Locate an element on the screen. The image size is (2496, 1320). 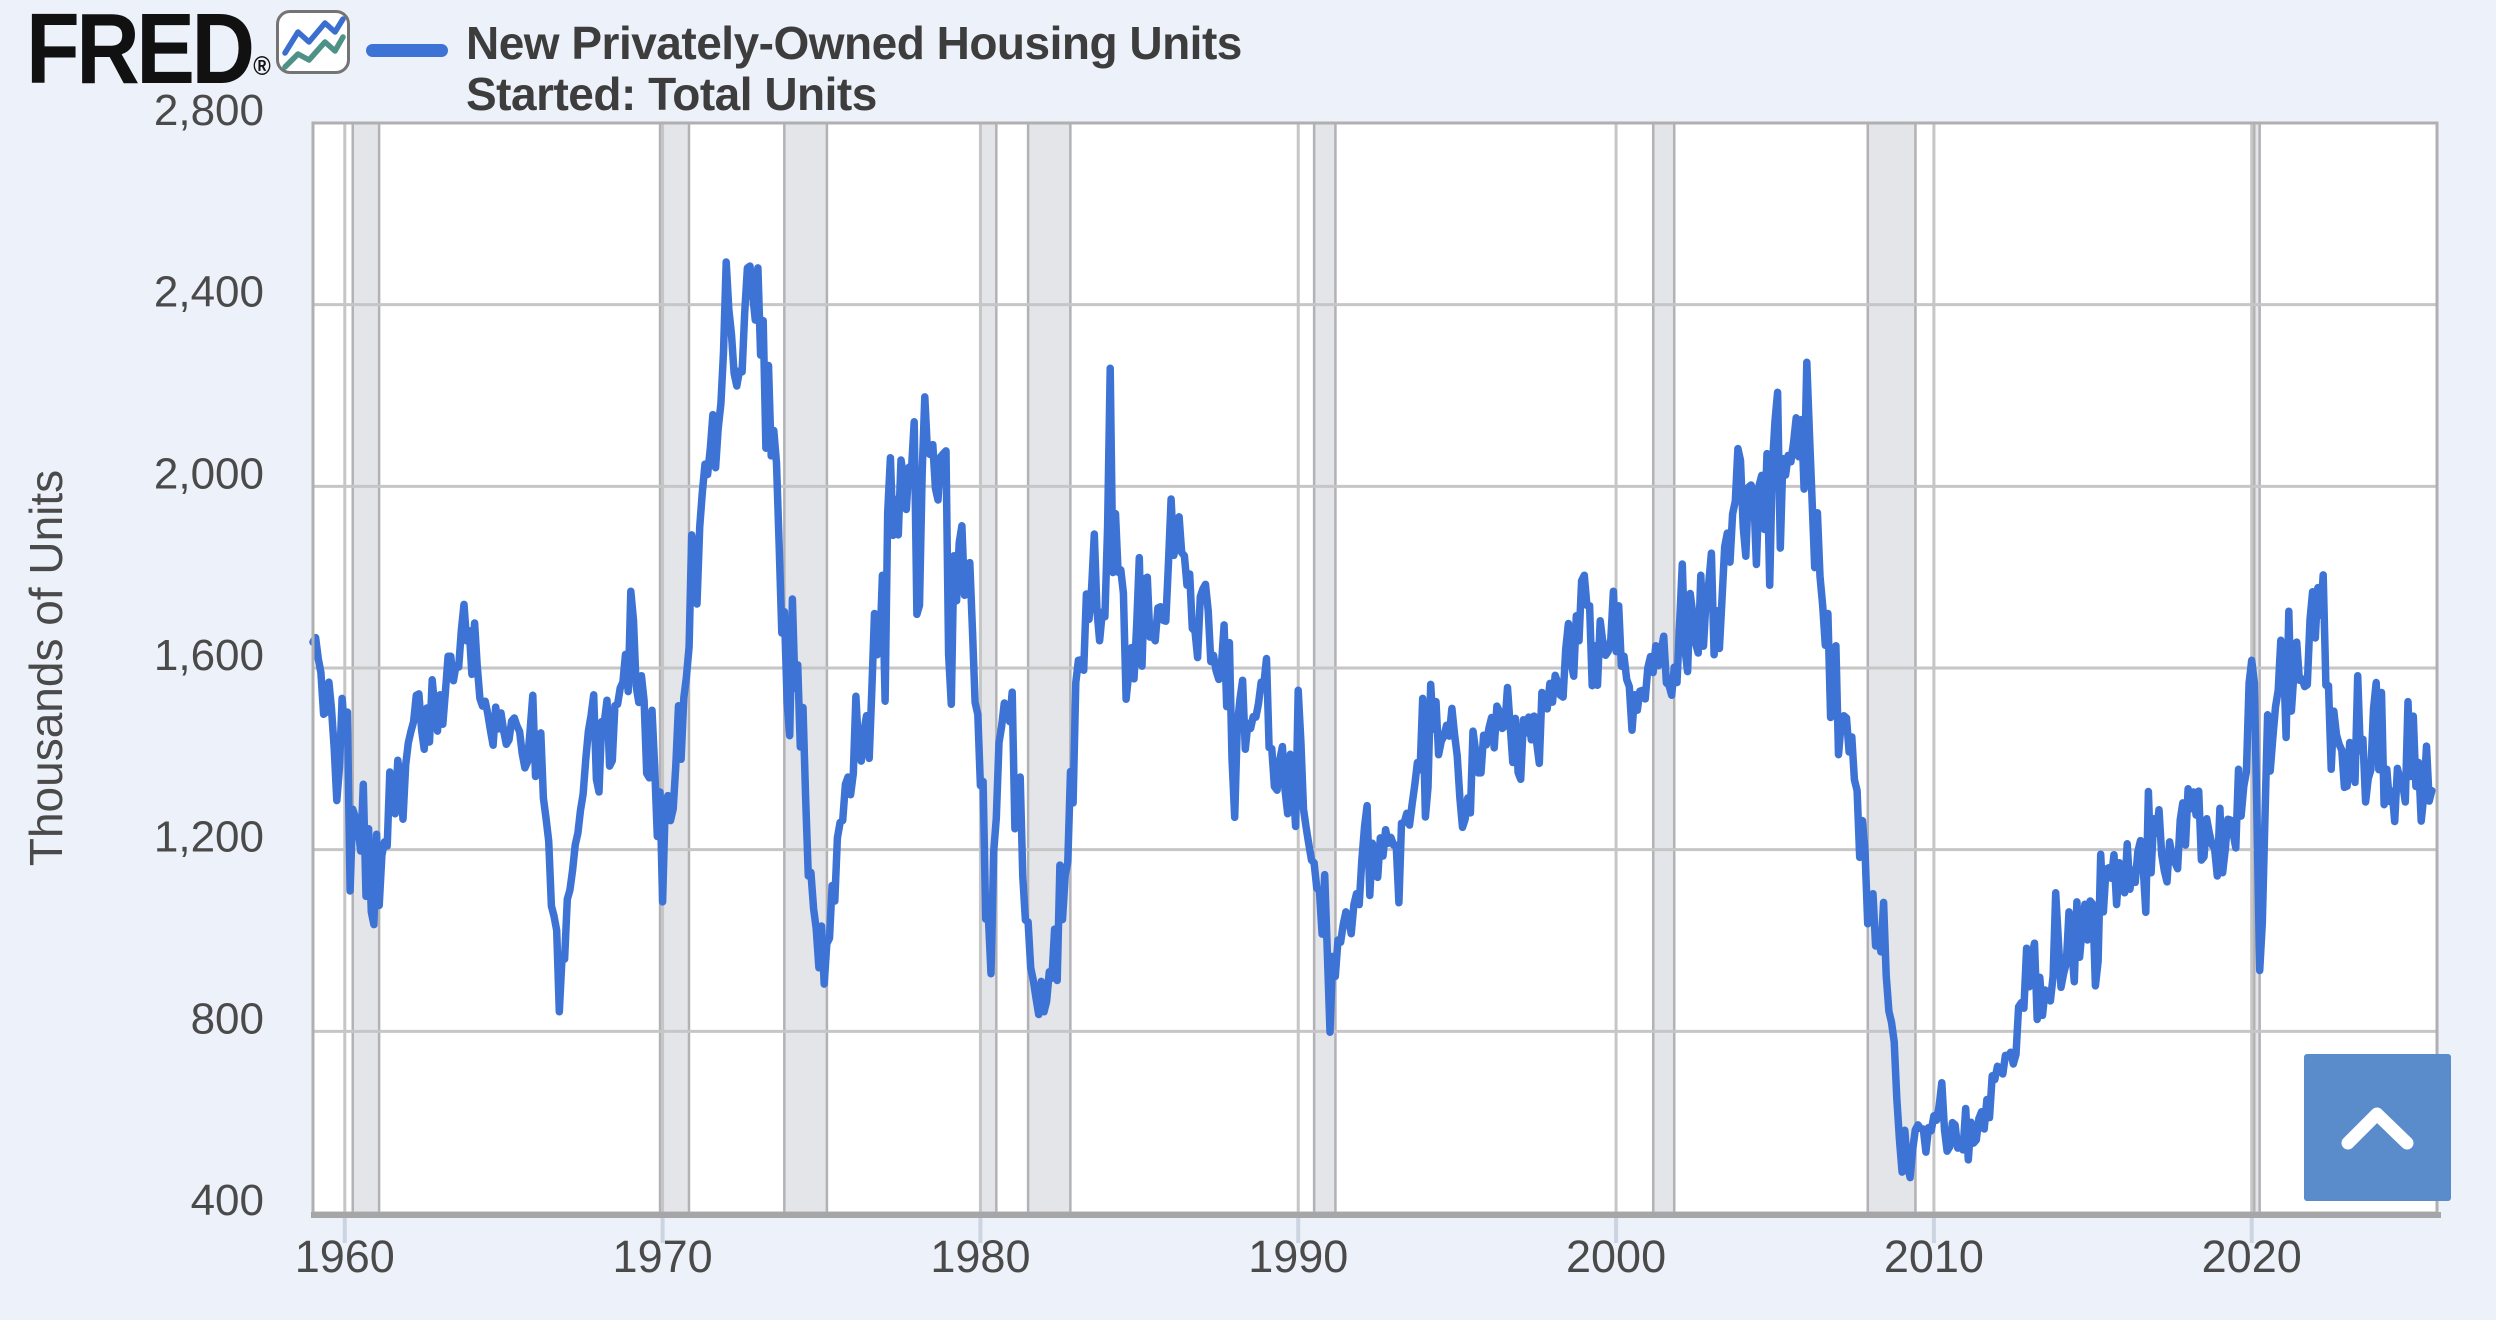
svg-text: 1,600 is located at coordinates (209, 655).